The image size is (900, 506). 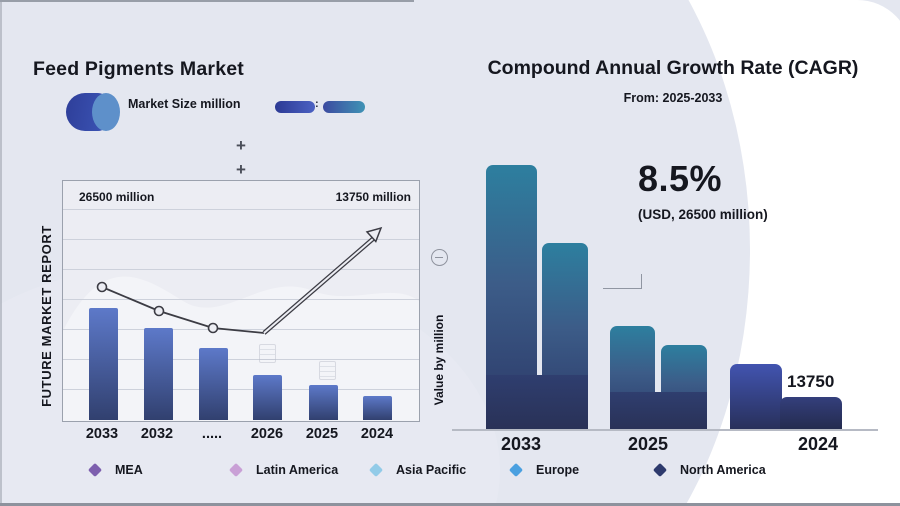 I want to click on left-chart-subtitle: Market Size million, so click(x=184, y=104).